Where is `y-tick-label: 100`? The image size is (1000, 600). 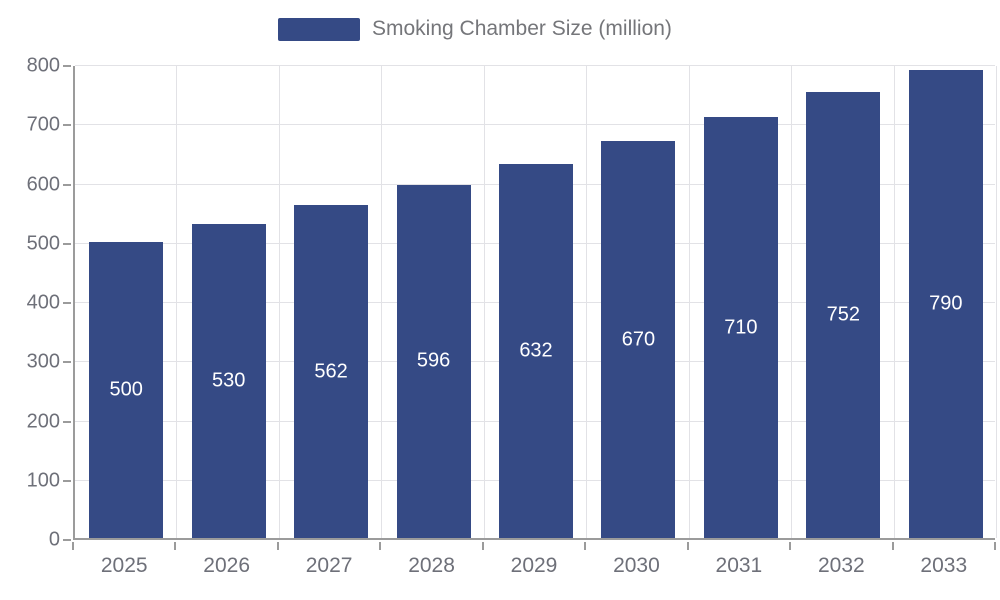
y-tick-label: 100 is located at coordinates (43, 480).